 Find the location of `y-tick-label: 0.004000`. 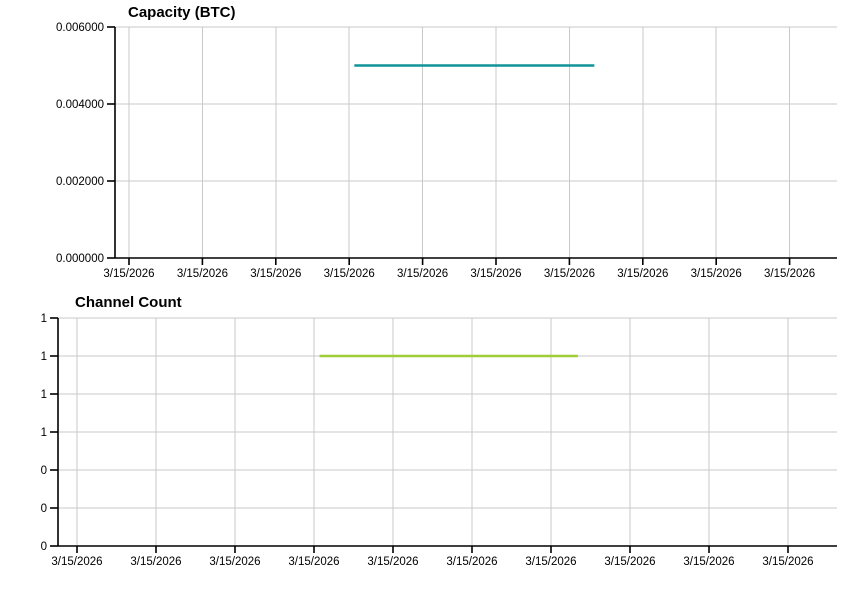

y-tick-label: 0.004000 is located at coordinates (80, 105).